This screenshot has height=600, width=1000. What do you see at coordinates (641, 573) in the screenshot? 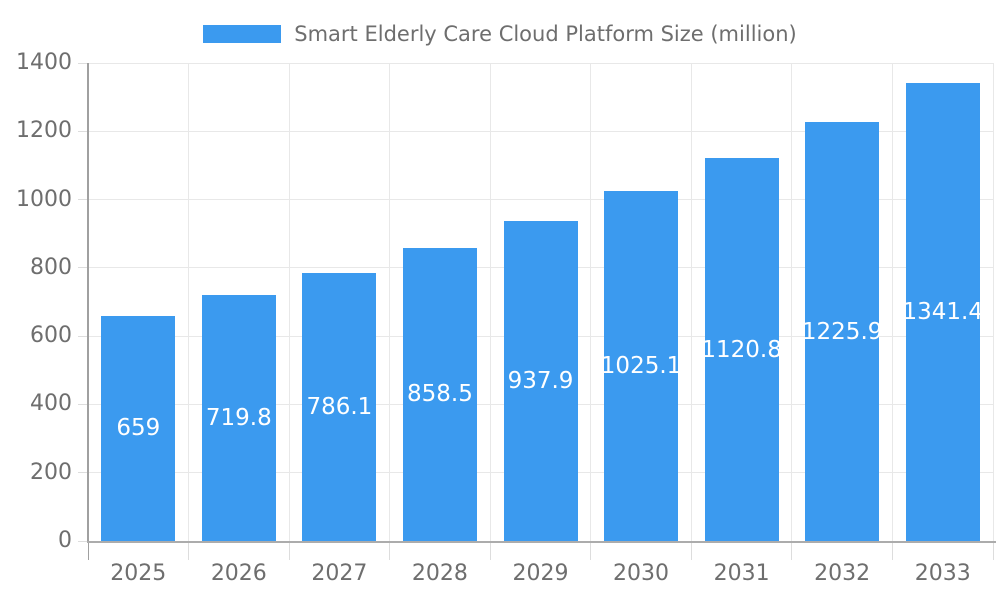
I see `x-tick-label: 2030` at bounding box center [641, 573].